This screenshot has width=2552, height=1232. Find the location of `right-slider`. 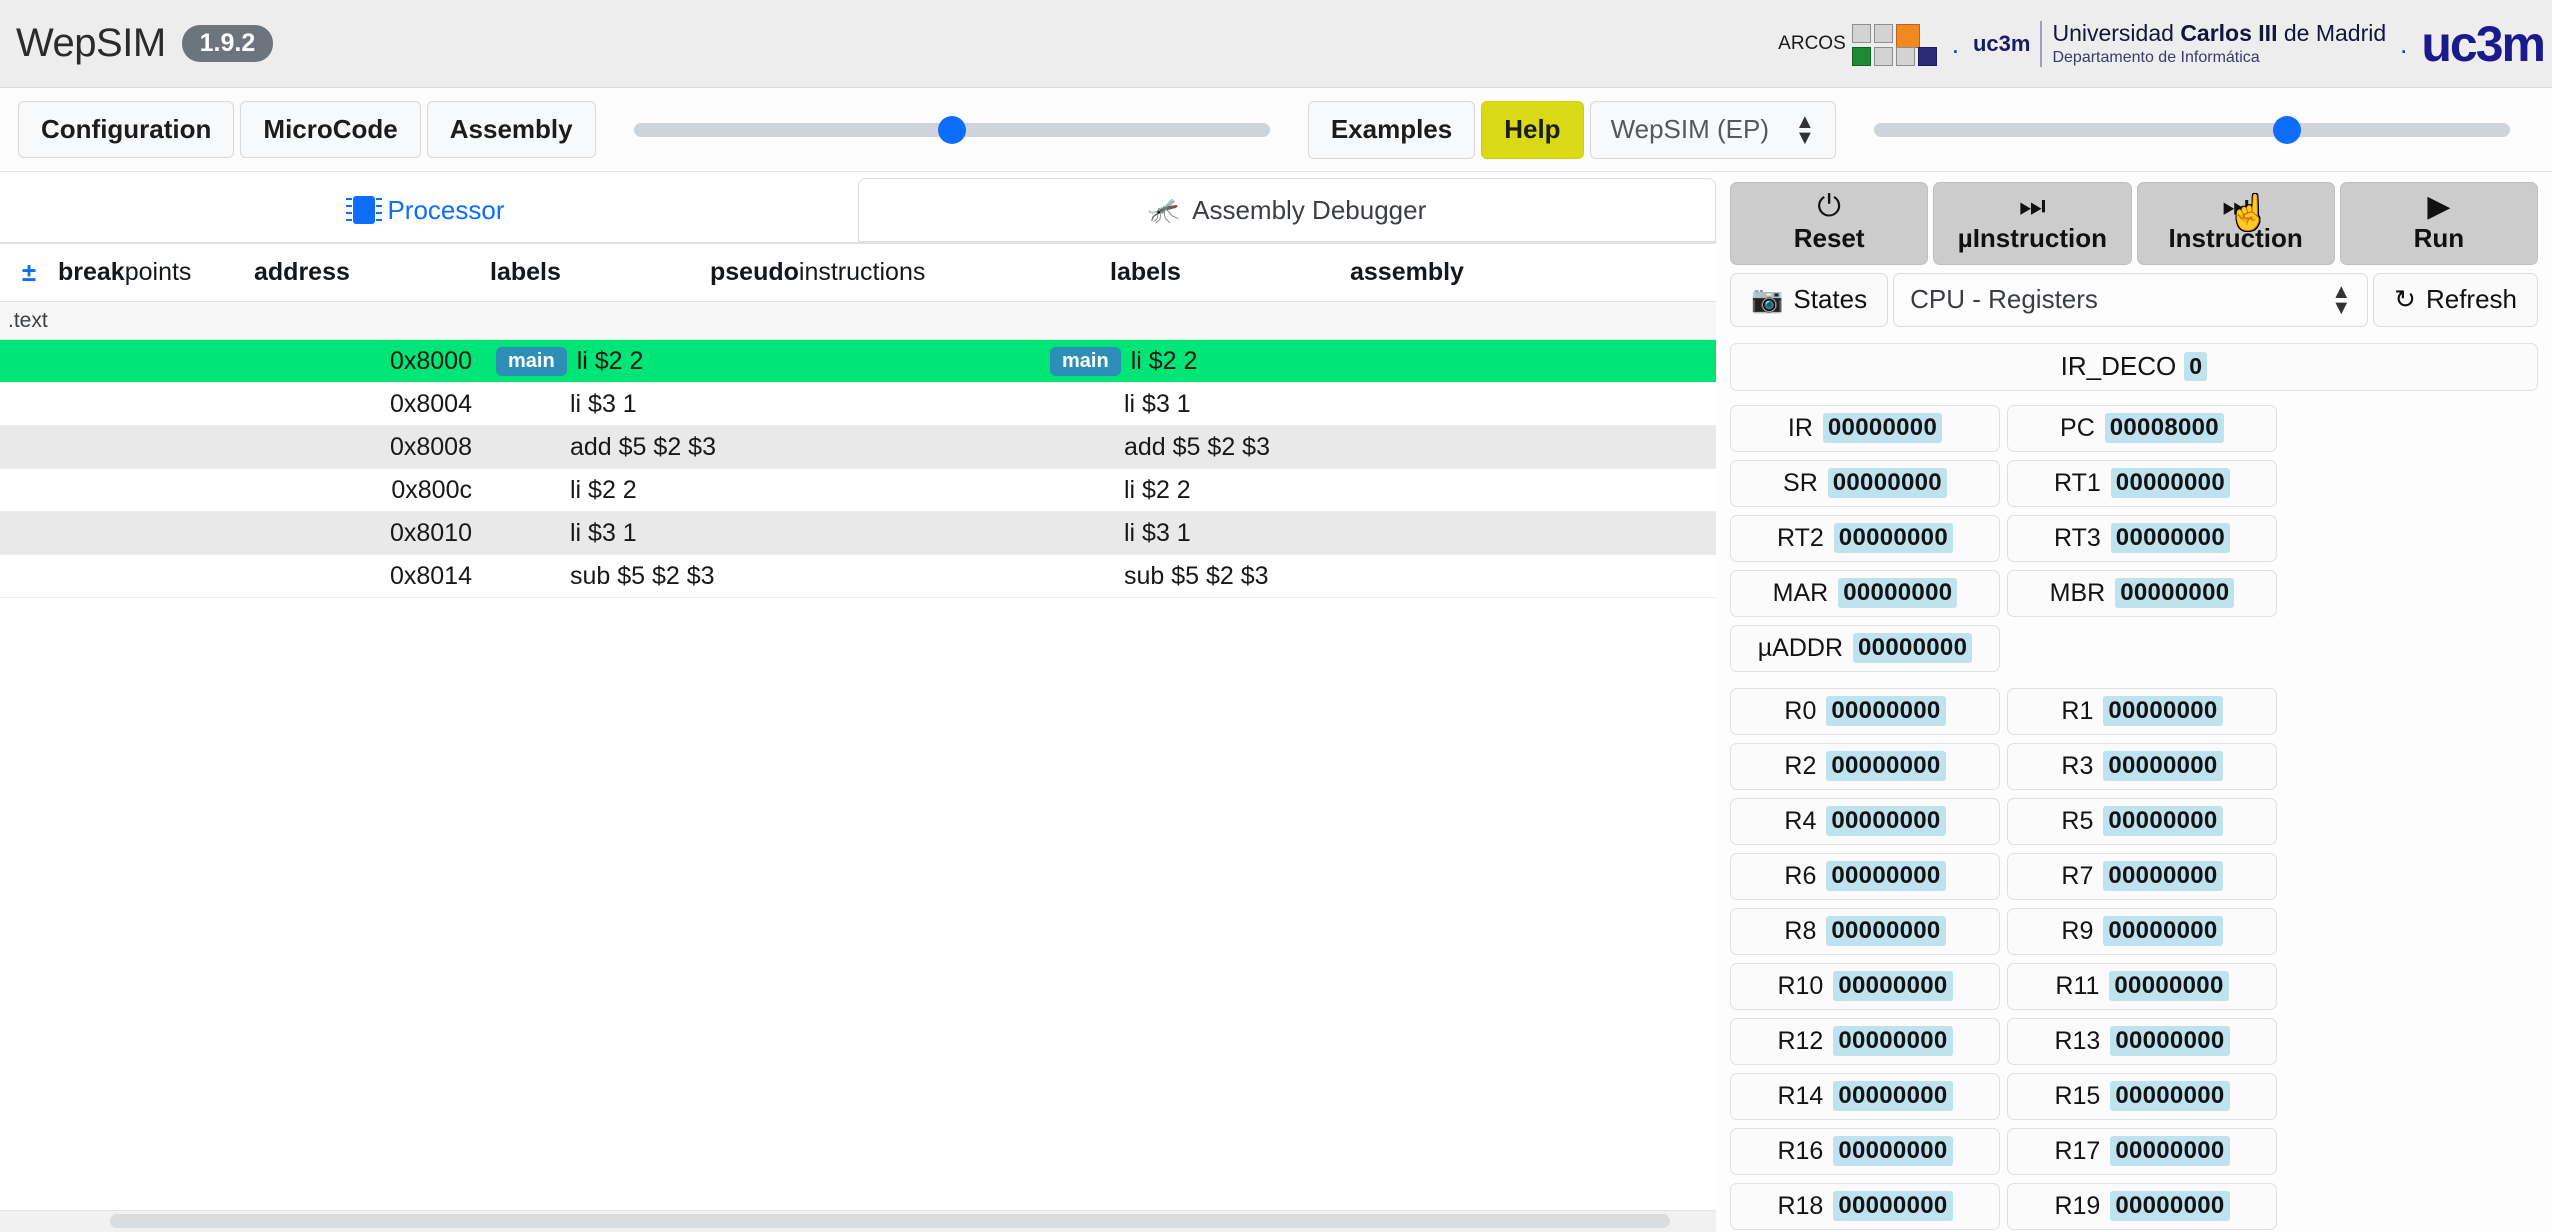

right-slider is located at coordinates (2192, 129).